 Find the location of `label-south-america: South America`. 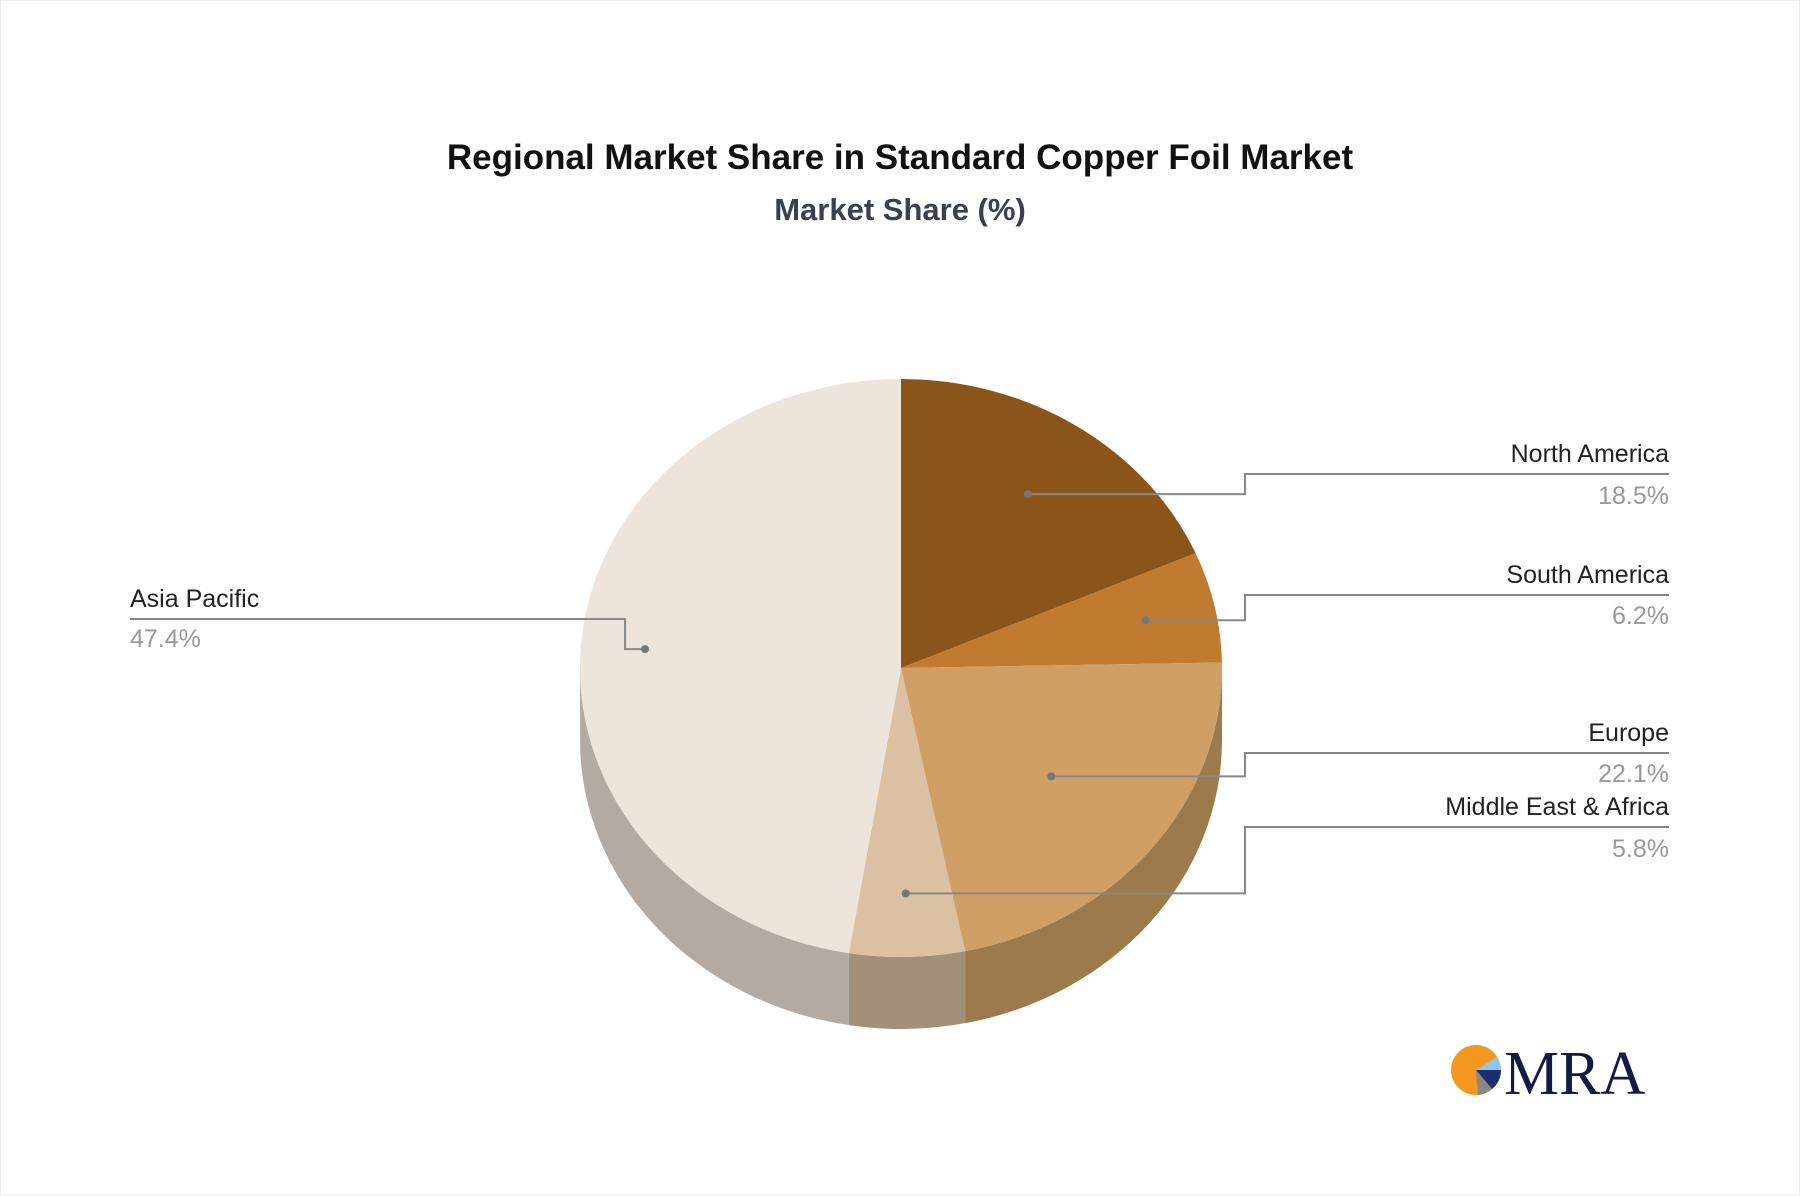

label-south-america: South America is located at coordinates (1587, 575).